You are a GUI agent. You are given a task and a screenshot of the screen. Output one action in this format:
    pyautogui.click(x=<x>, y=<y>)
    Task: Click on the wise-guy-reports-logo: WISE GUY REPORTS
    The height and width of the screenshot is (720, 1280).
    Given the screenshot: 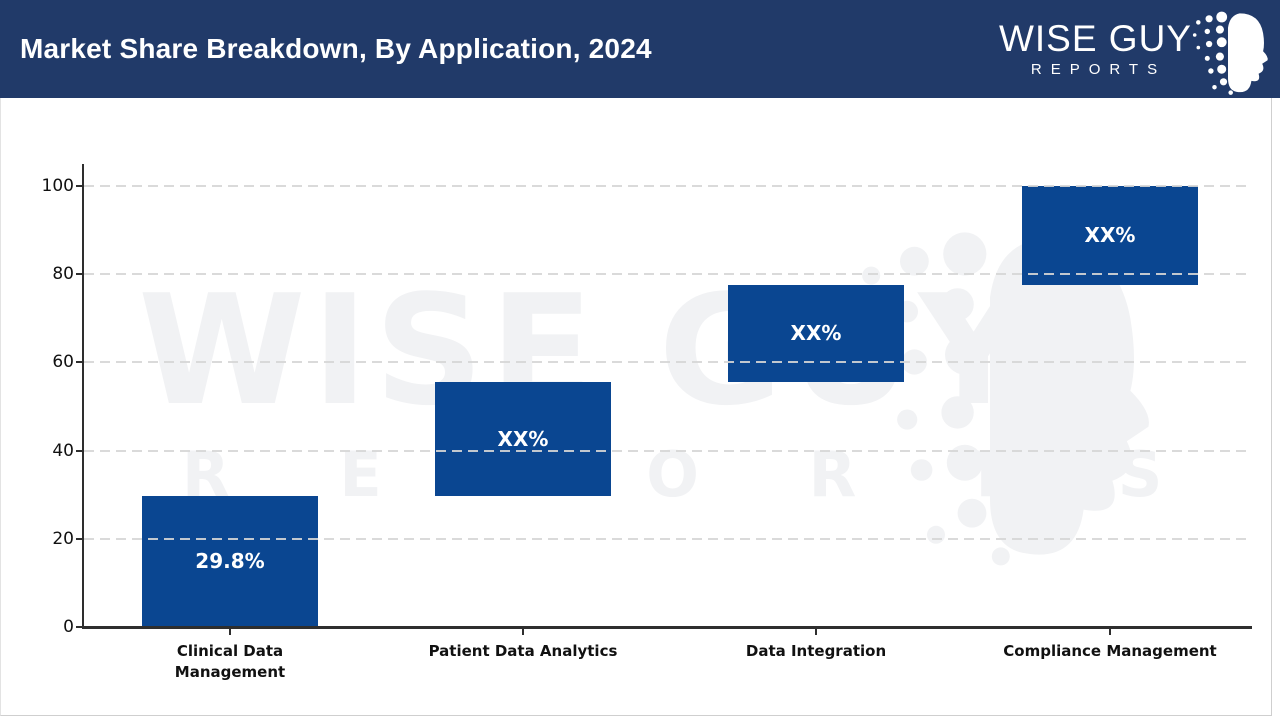 What is the action you would take?
    pyautogui.click(x=1134, y=50)
    